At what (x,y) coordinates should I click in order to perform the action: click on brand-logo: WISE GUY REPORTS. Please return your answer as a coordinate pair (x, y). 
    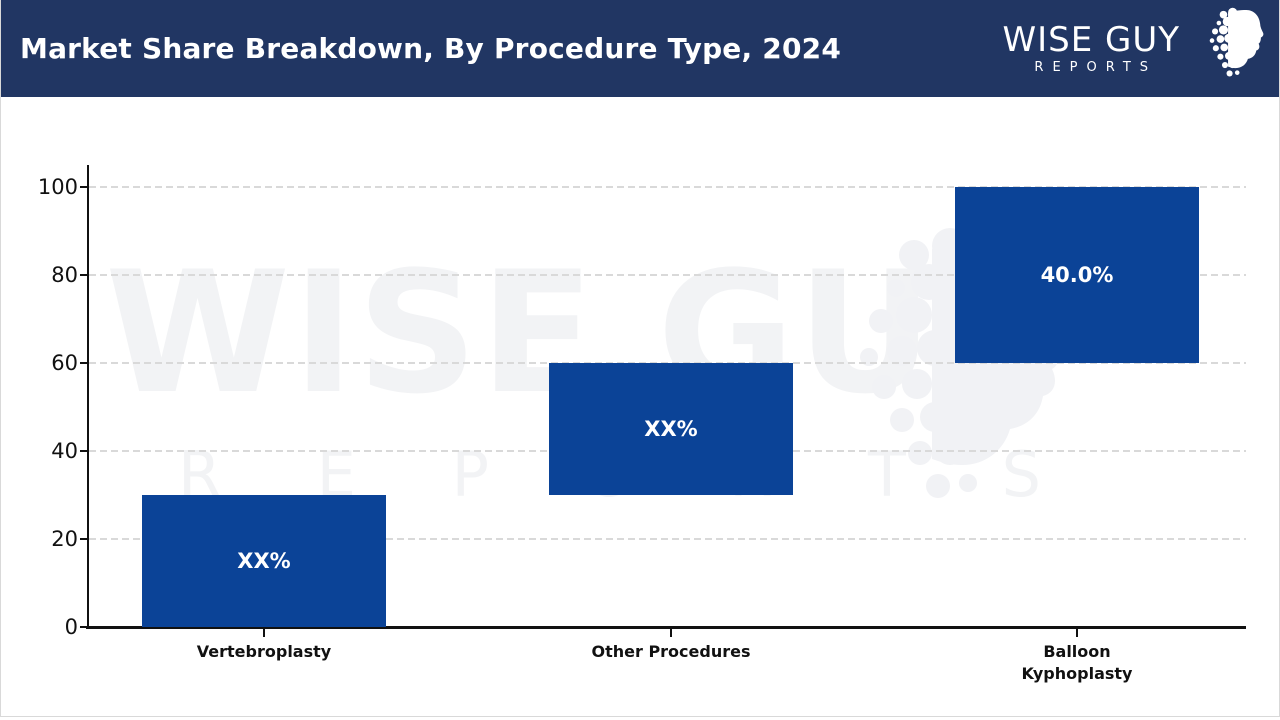
    Looking at the image, I should click on (1134, 49).